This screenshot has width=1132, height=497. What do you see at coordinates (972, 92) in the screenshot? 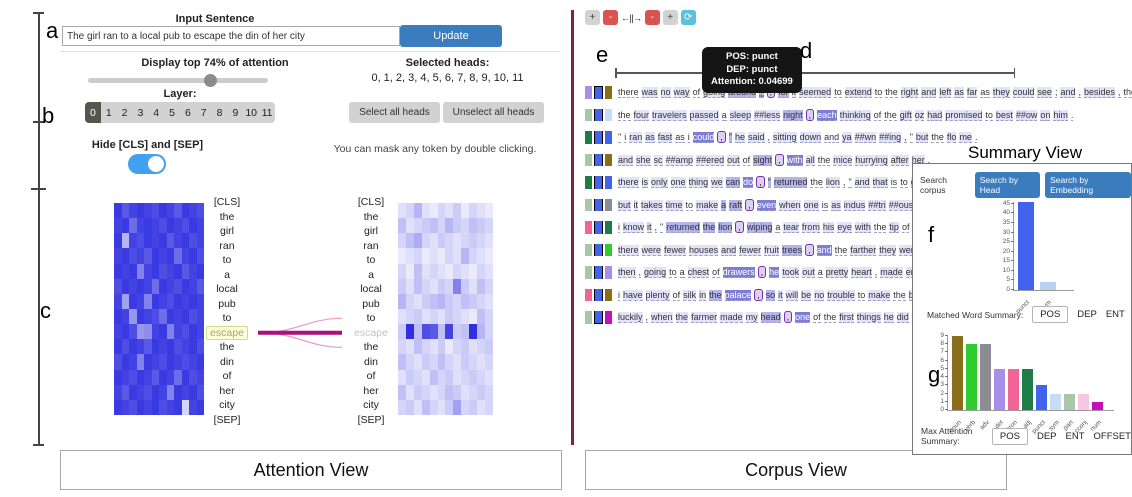
I see `corpus-token: far` at bounding box center [972, 92].